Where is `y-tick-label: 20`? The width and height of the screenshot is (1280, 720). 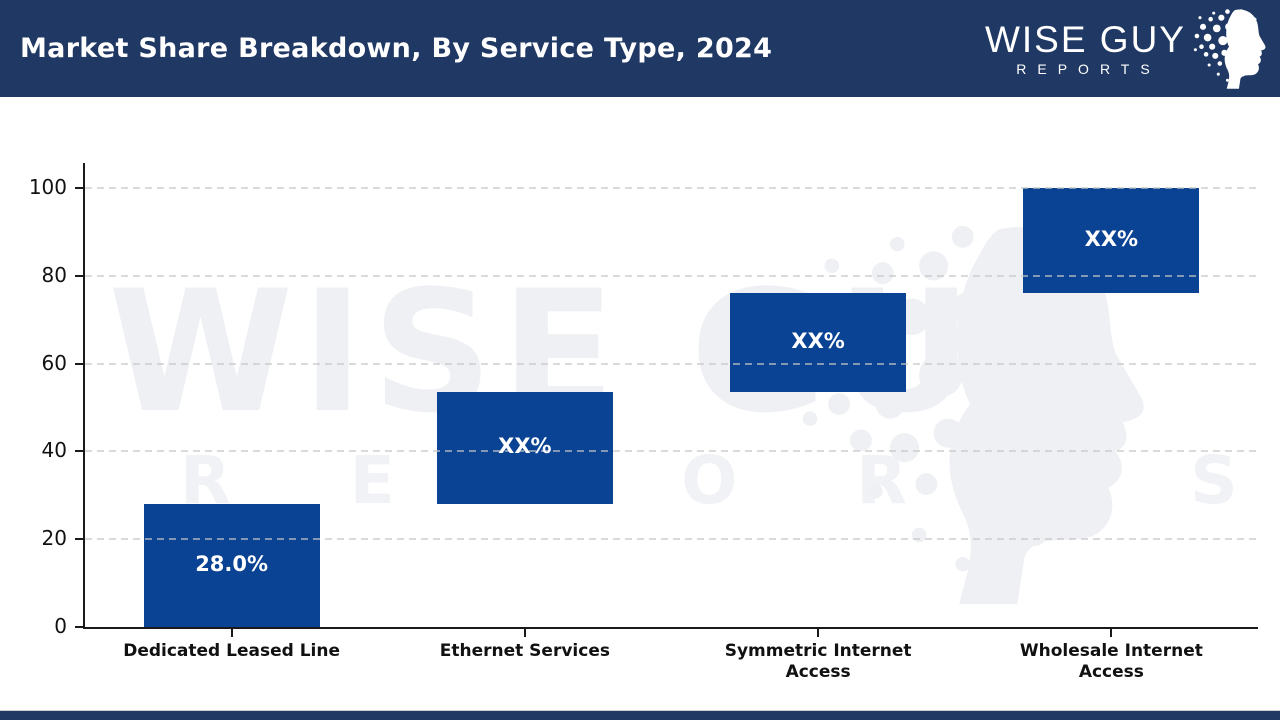 y-tick-label: 20 is located at coordinates (54, 538).